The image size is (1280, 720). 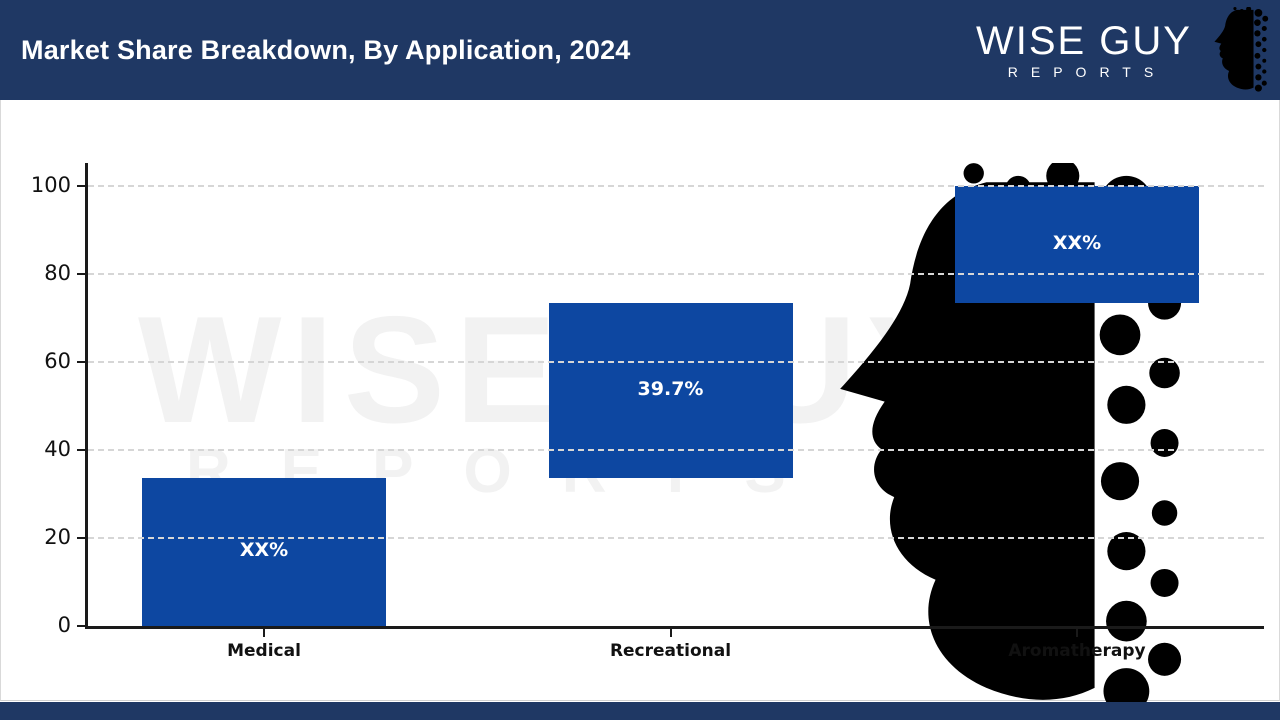 What do you see at coordinates (86, 396) in the screenshot?
I see `y-axis` at bounding box center [86, 396].